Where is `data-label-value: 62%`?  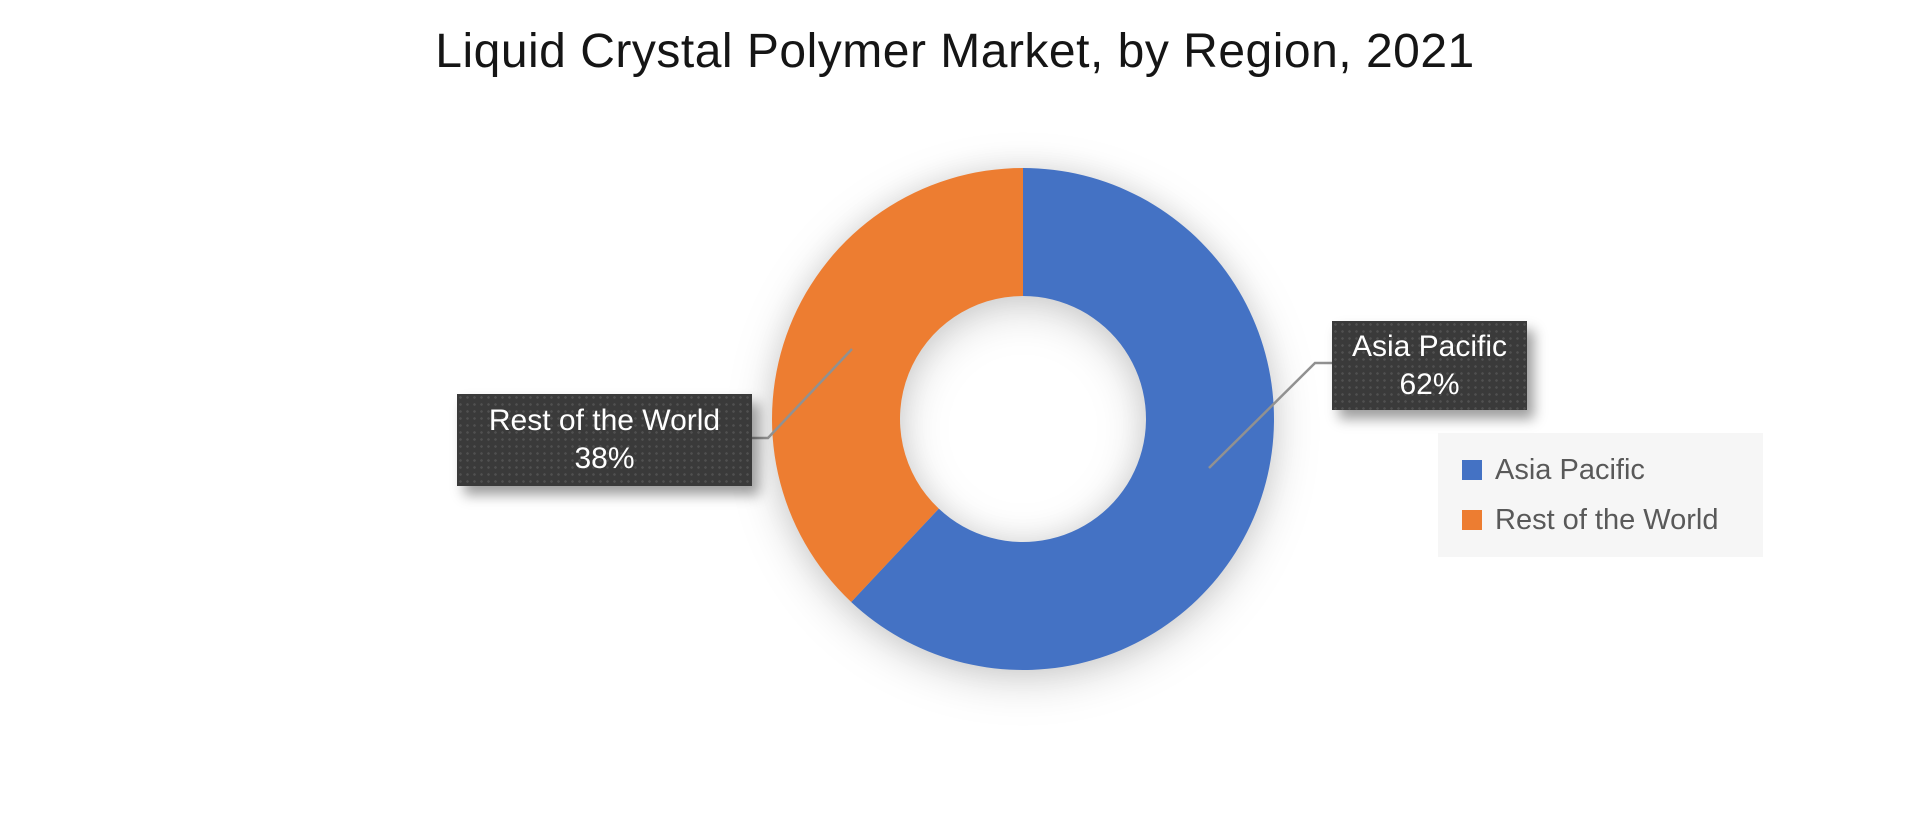 data-label-value: 62% is located at coordinates (1429, 384).